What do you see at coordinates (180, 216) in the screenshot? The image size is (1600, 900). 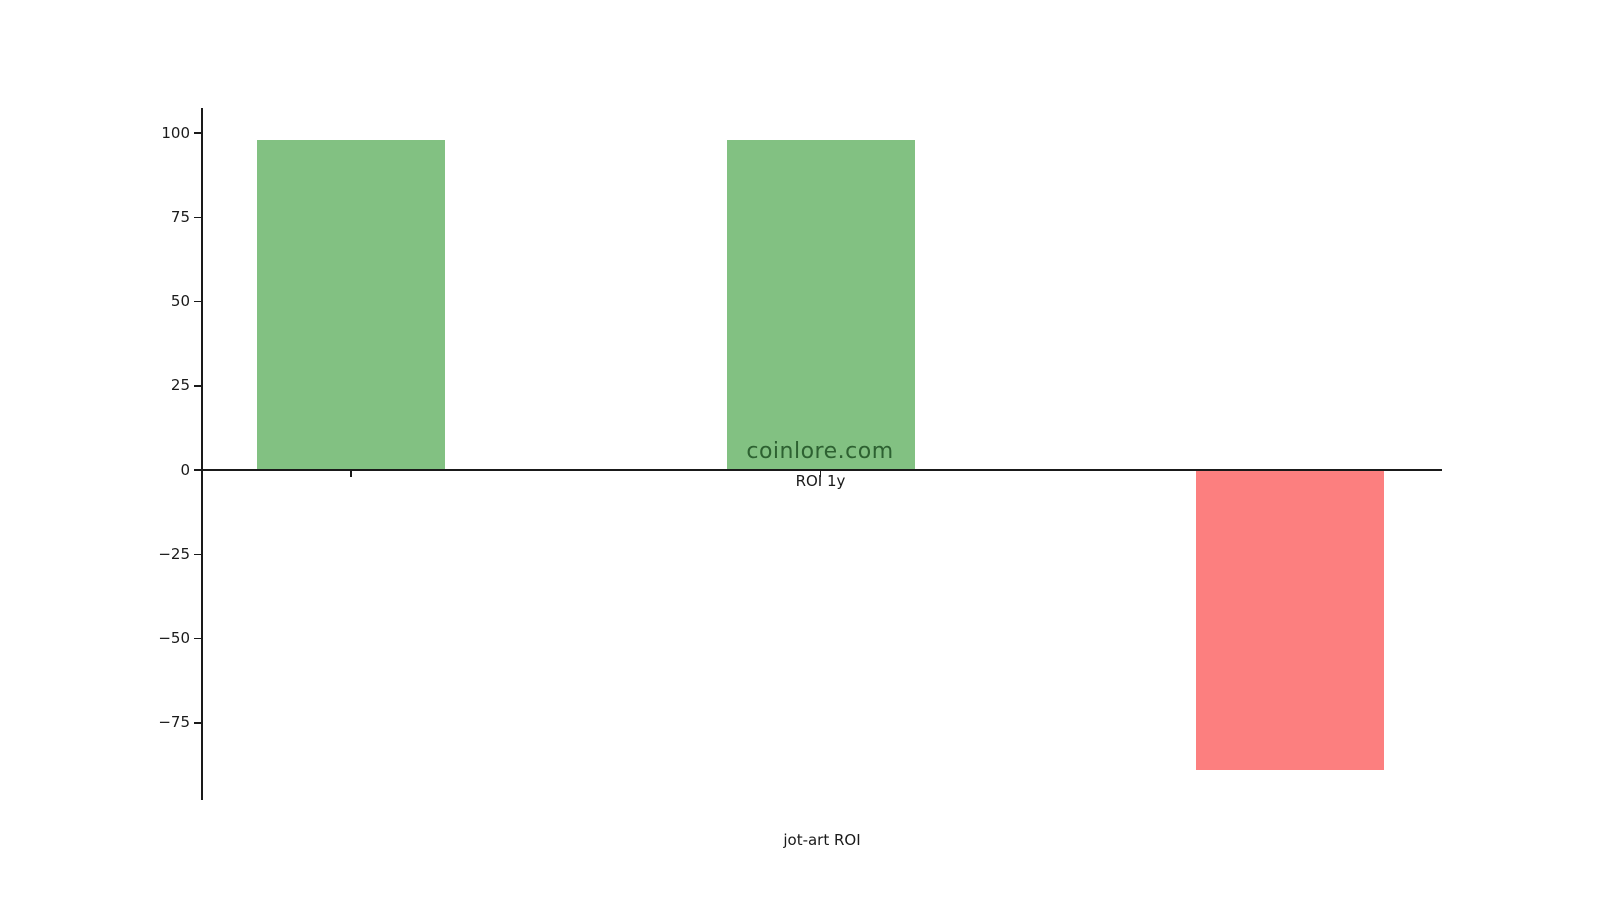 I see `y-tick-label: 75` at bounding box center [180, 216].